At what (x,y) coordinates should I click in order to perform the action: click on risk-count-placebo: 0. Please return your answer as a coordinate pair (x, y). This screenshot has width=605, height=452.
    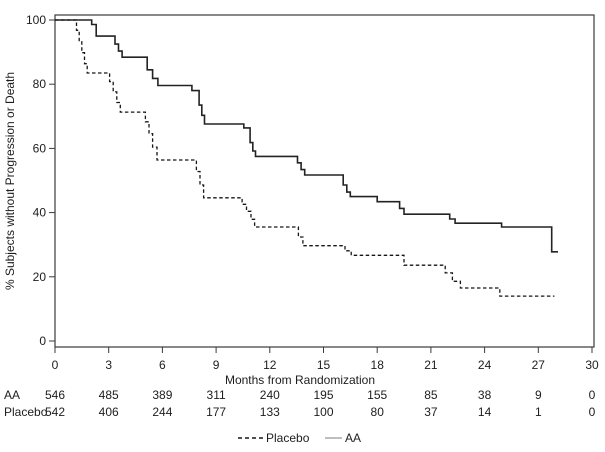
    Looking at the image, I should click on (592, 412).